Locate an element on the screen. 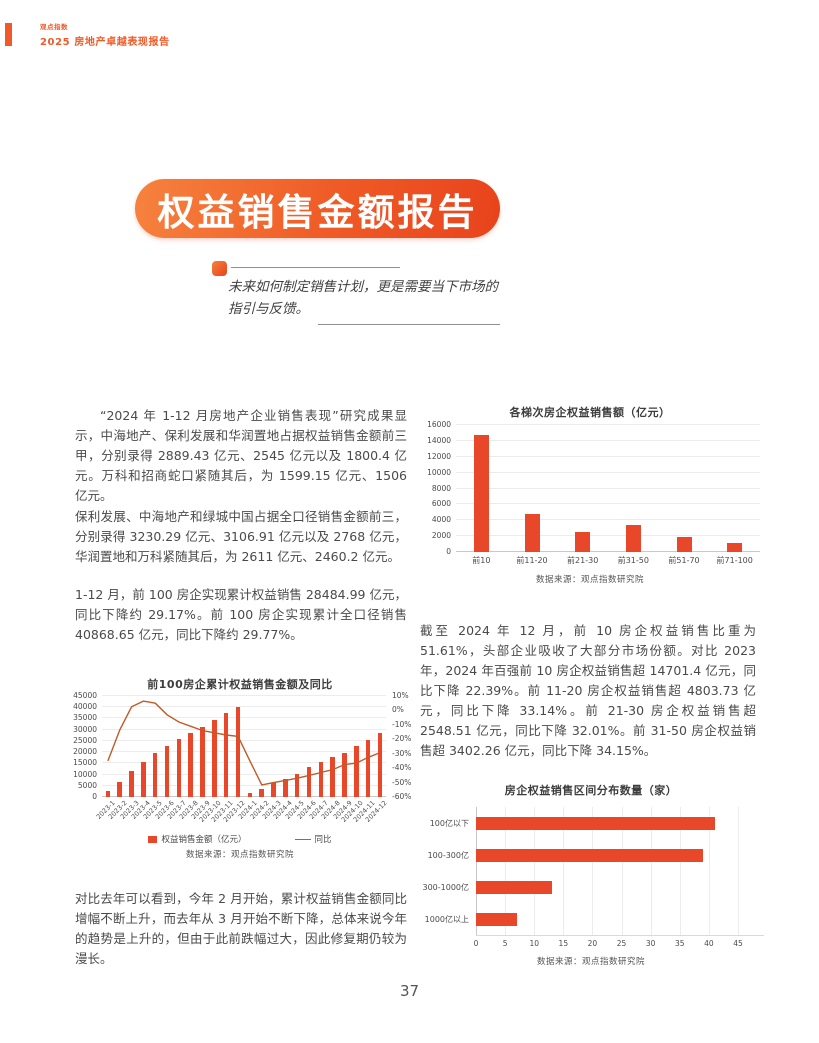 The image size is (819, 1043). x-axis: 0 5 10 15 20 25 30 35 40 45 is located at coordinates (618, 945).